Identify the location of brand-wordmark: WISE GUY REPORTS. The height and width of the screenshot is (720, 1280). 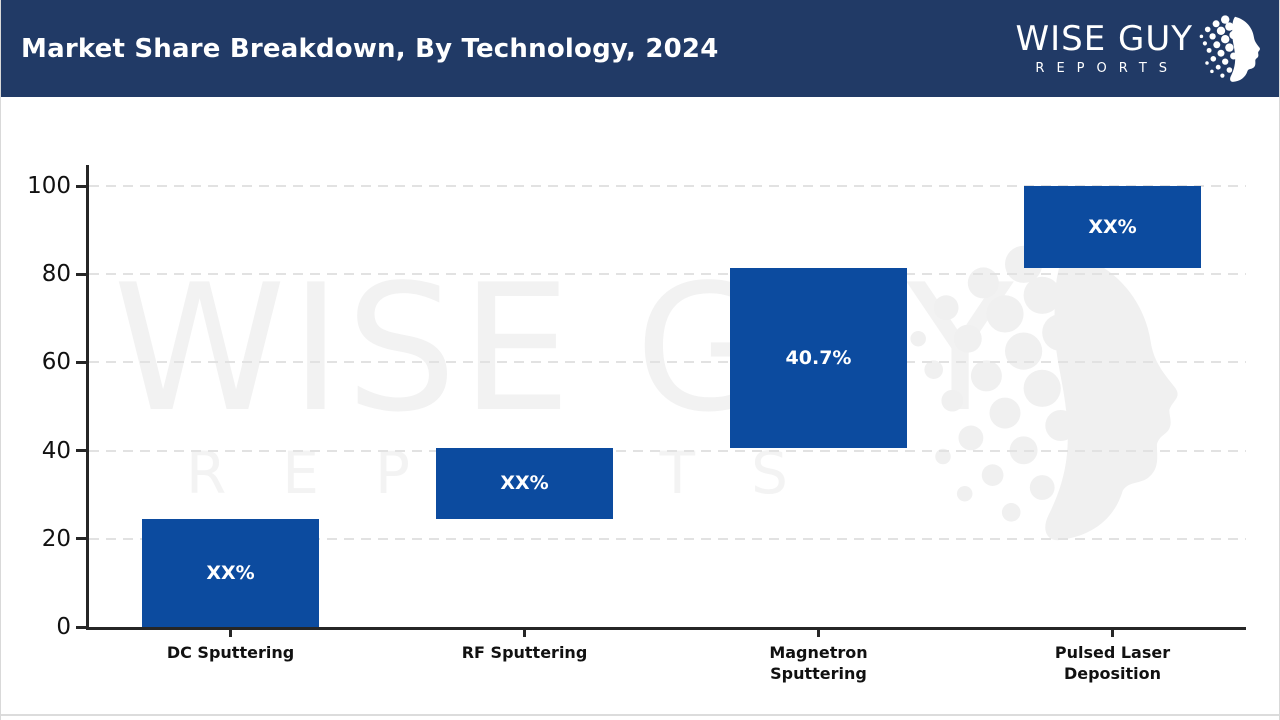
(1104, 48).